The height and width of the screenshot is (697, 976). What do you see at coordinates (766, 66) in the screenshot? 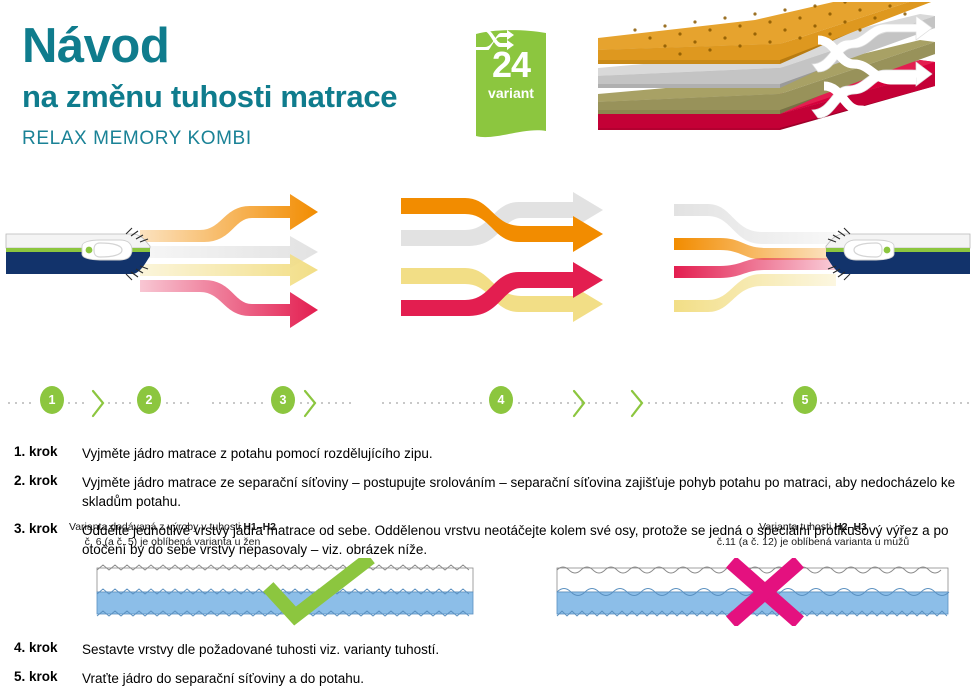
I see `mattress-layers-exploded-image` at bounding box center [766, 66].